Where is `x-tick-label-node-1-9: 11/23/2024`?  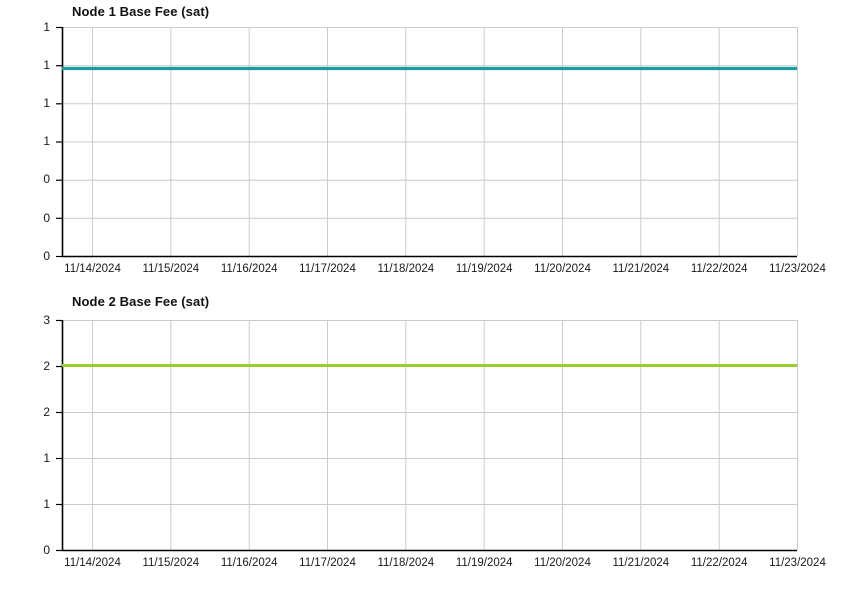
x-tick-label-node-1-9: 11/23/2024 is located at coordinates (797, 269).